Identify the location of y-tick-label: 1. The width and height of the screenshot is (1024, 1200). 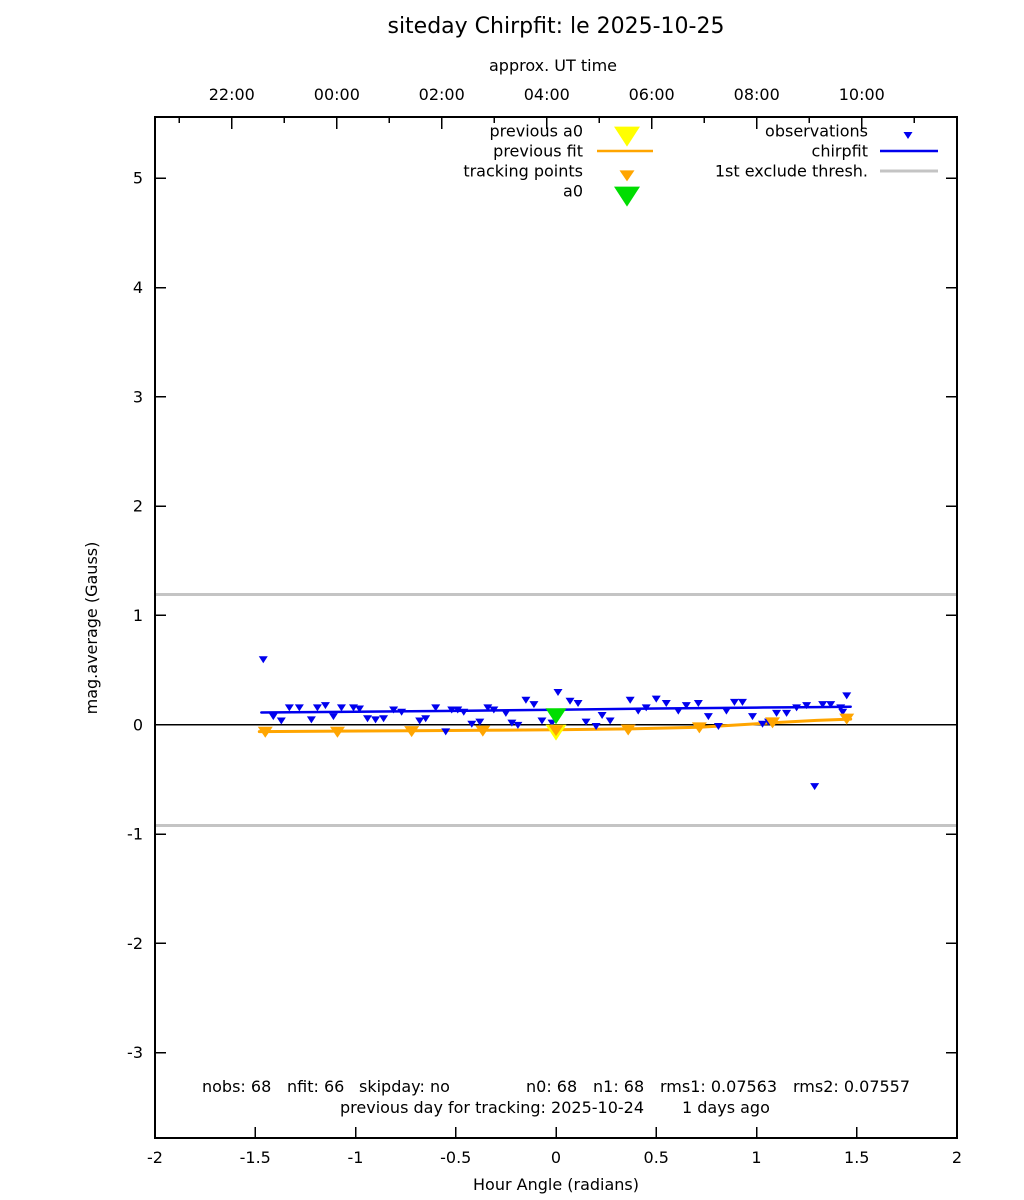
(138, 615).